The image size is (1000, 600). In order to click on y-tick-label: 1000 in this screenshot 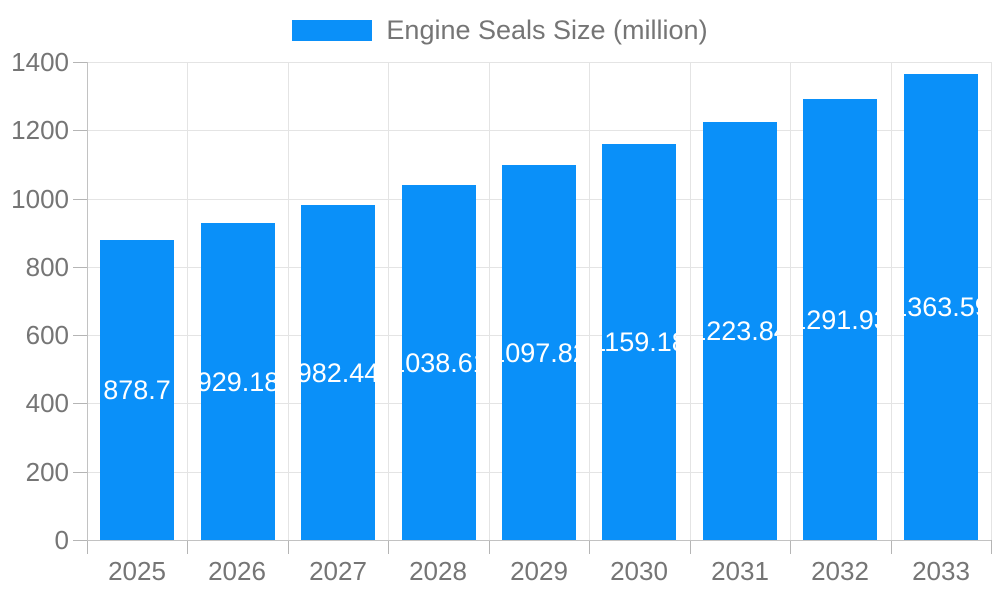, I will do `click(40, 199)`.